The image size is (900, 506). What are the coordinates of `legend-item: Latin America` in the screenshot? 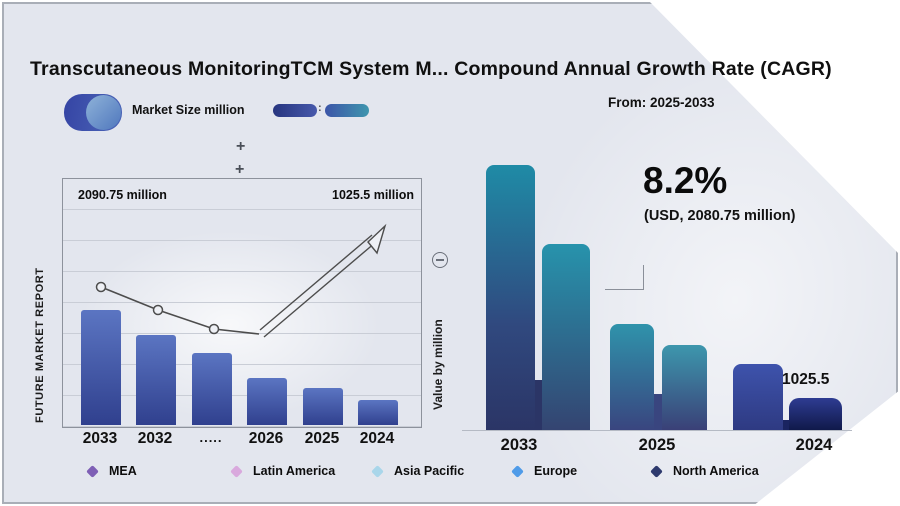 It's located at (283, 471).